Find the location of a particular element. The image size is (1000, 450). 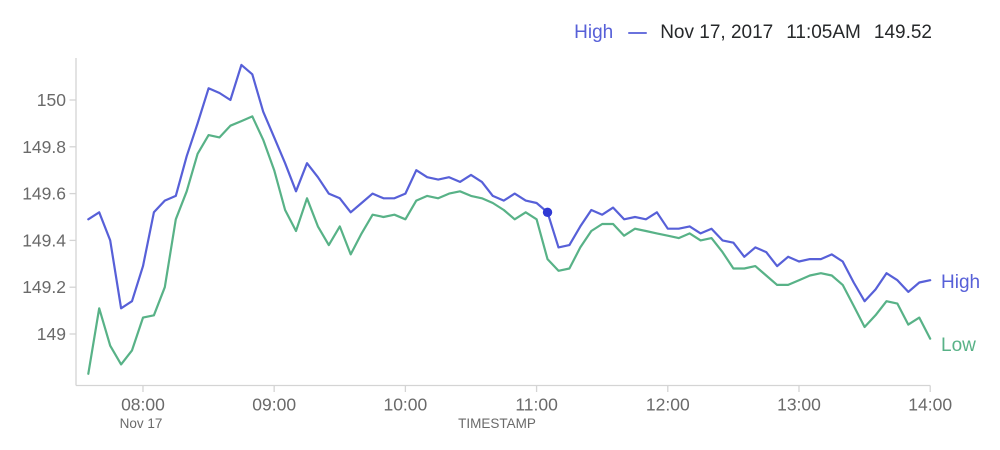

y-tick-label: 149 is located at coordinates (51, 334).